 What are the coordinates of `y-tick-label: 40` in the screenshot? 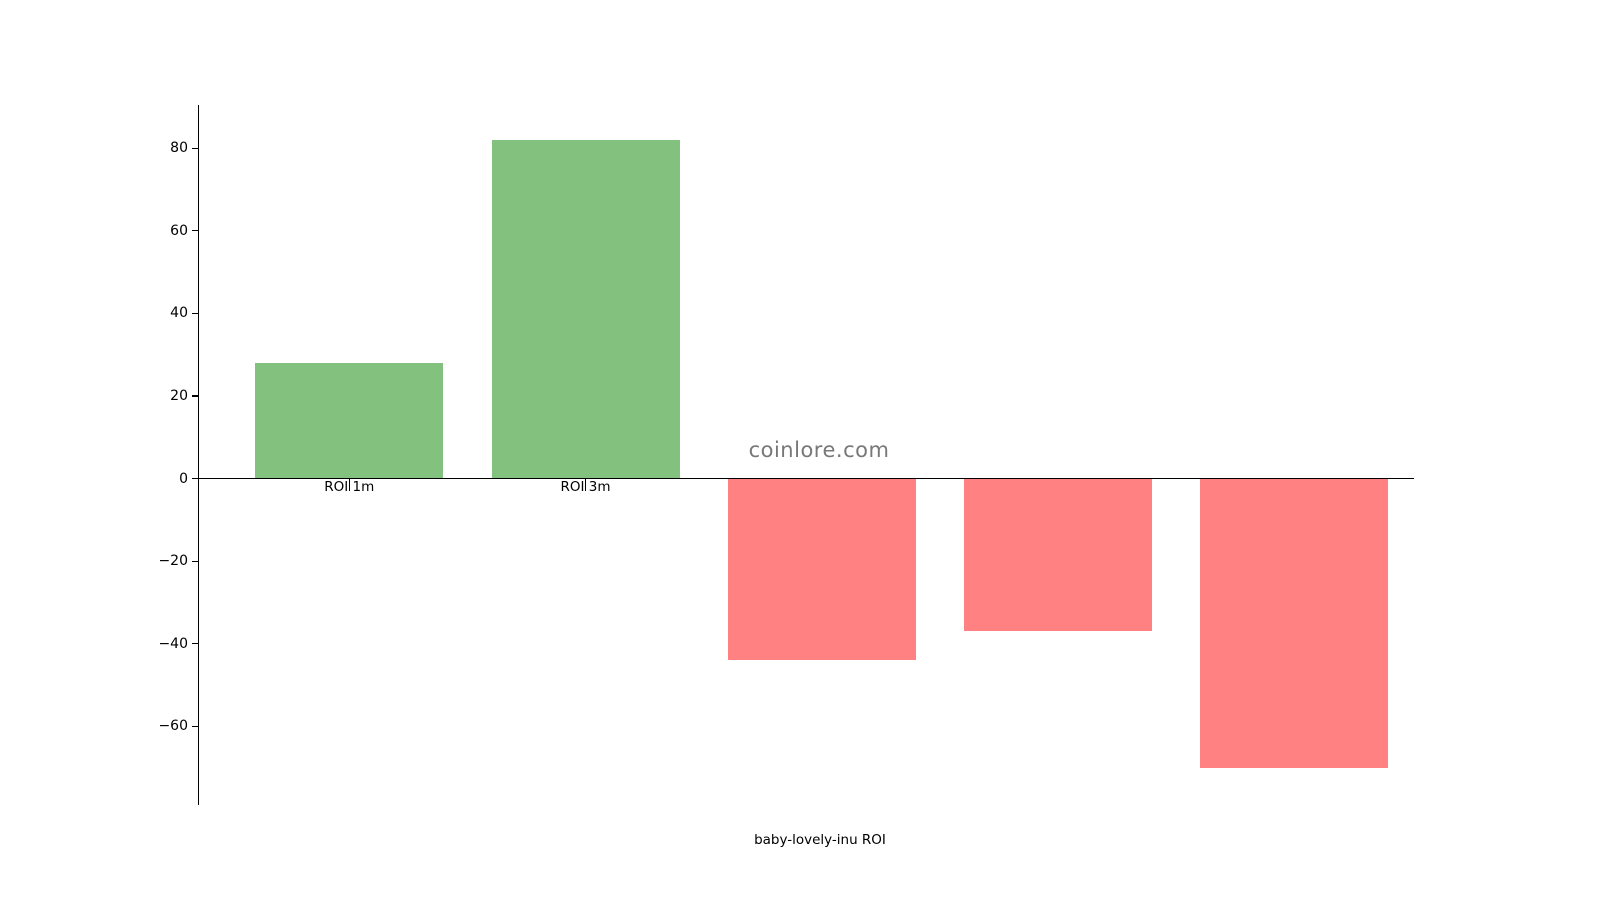 It's located at (179, 313).